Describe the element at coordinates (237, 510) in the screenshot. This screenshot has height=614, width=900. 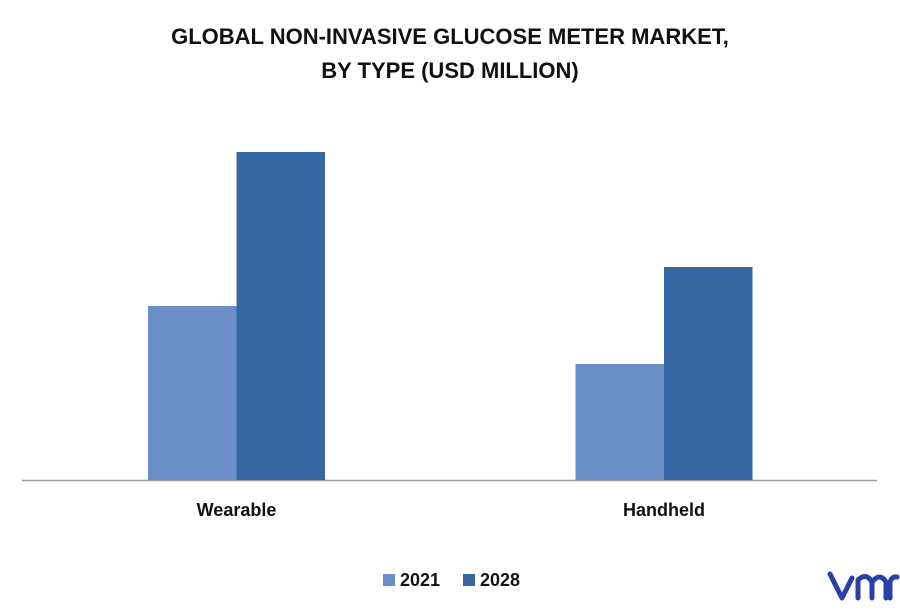
I see `x-tick-label: Wearable` at that location.